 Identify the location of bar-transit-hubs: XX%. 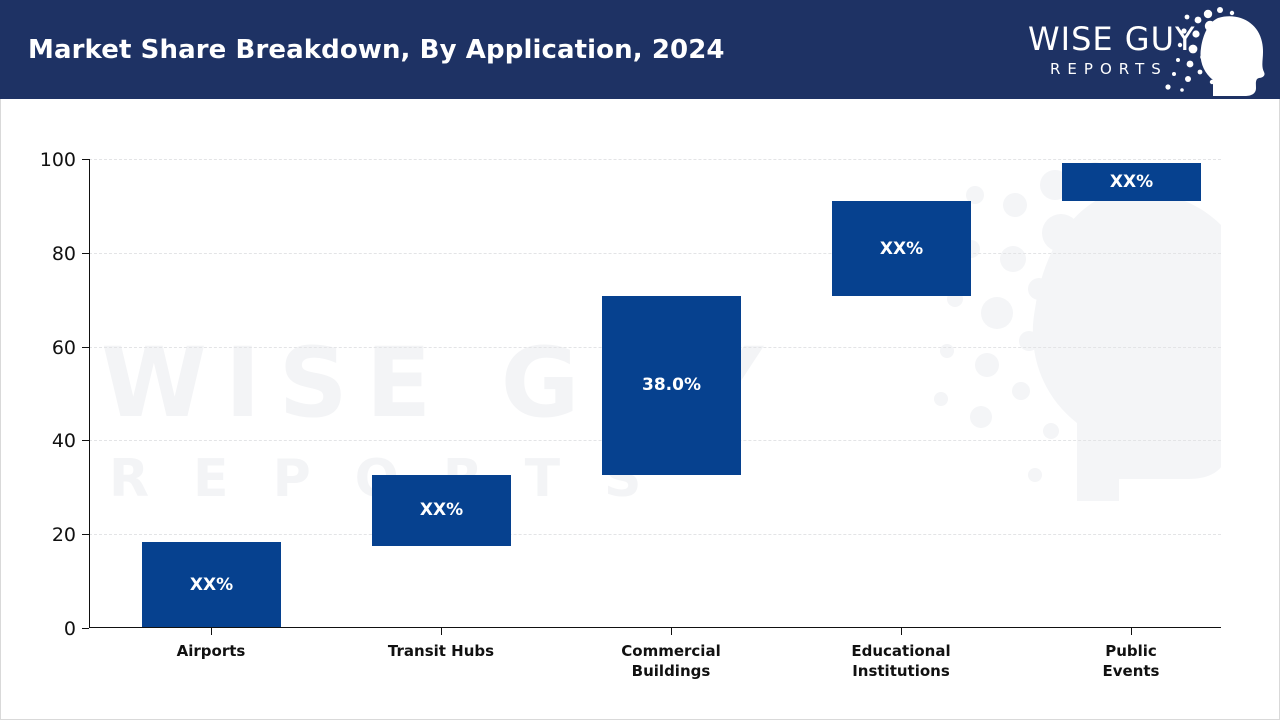
(441, 510).